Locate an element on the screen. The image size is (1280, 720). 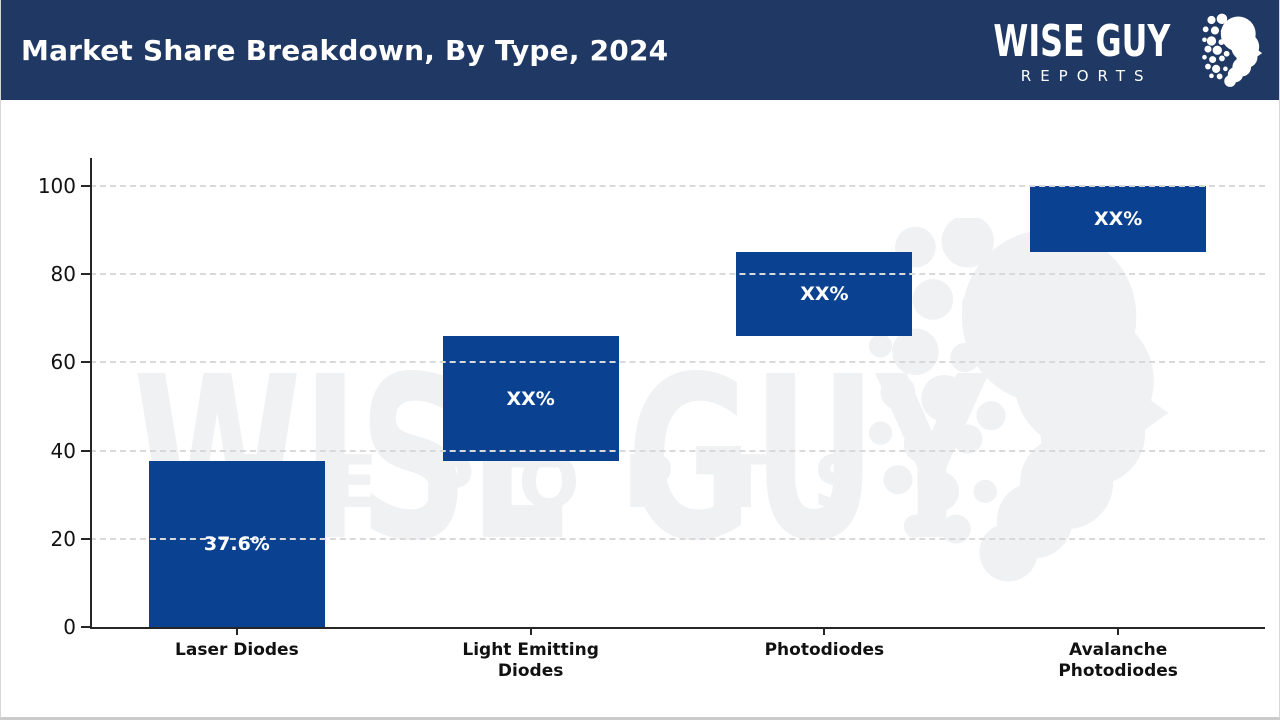
x-axis-line is located at coordinates (677, 628).